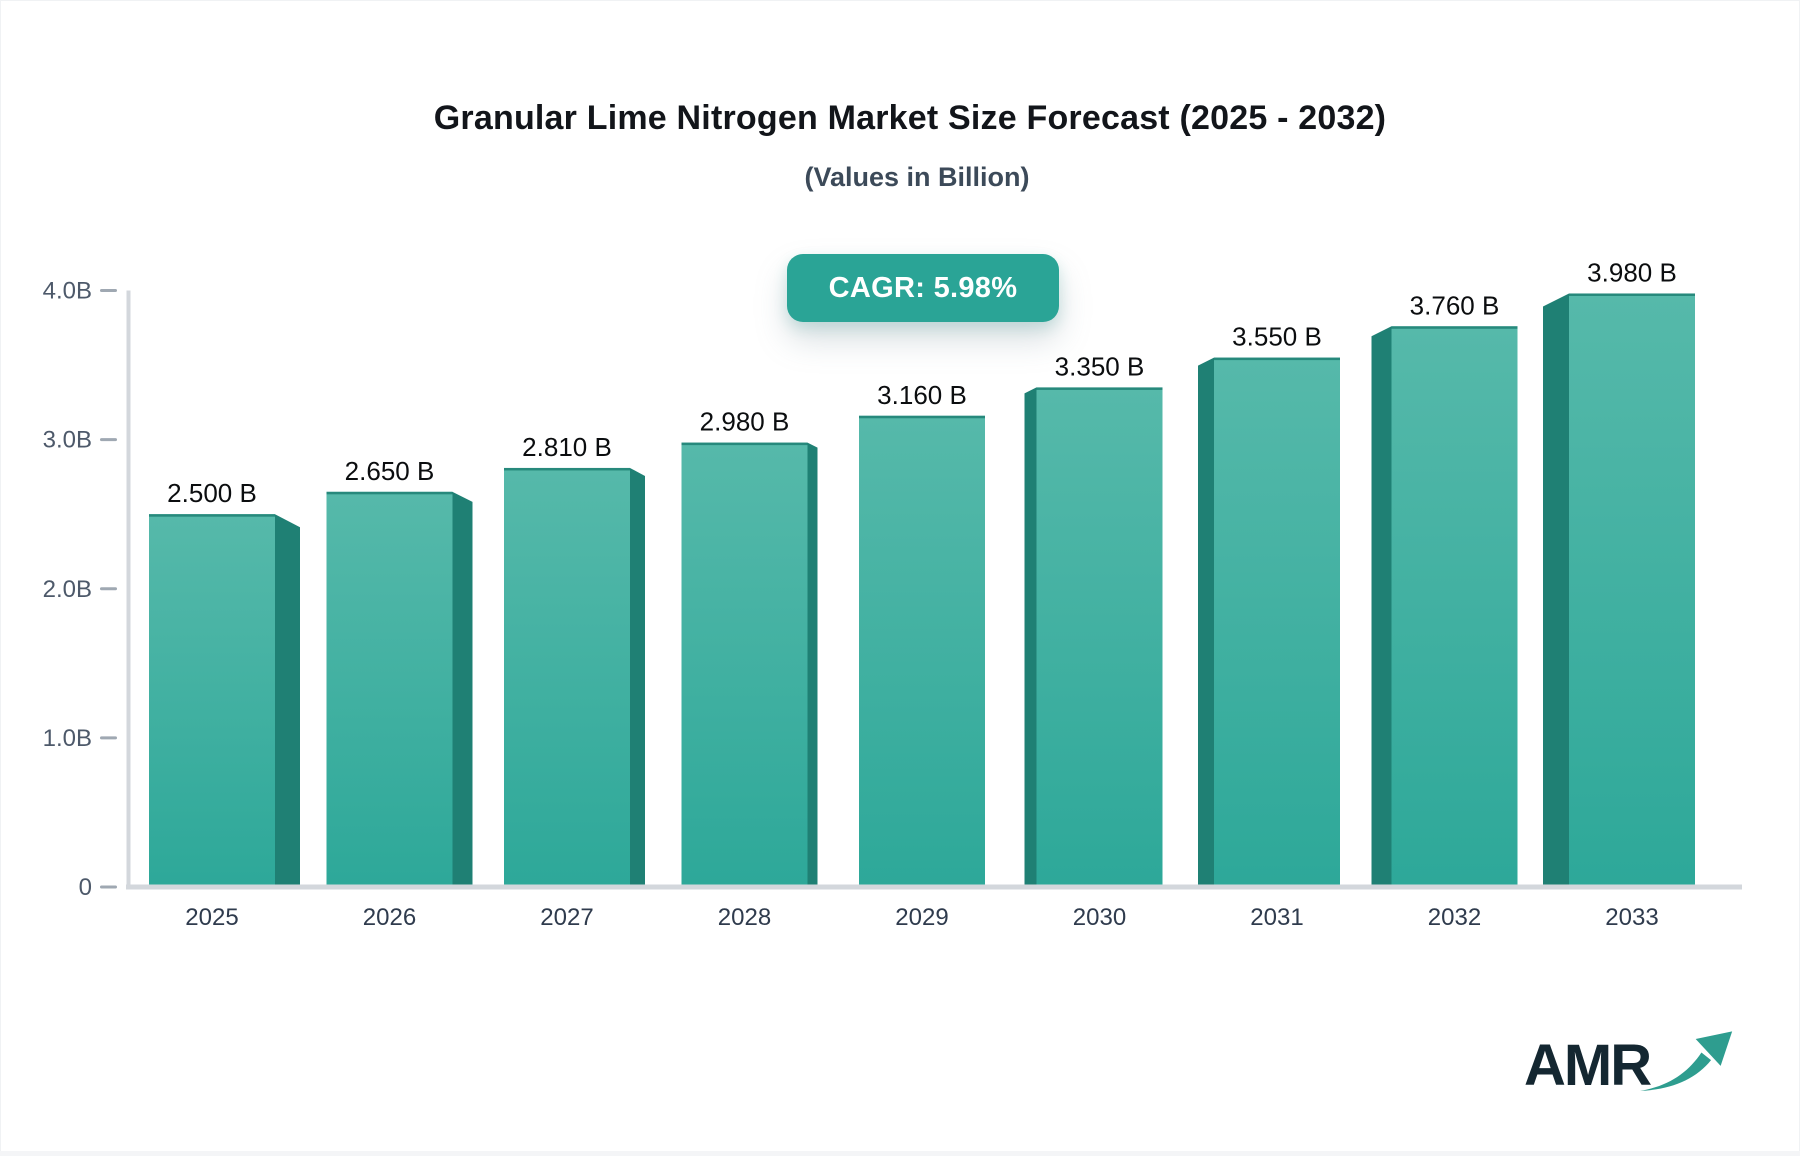 The image size is (1800, 1156). What do you see at coordinates (1631, 917) in the screenshot?
I see `x-axis-label: 2033` at bounding box center [1631, 917].